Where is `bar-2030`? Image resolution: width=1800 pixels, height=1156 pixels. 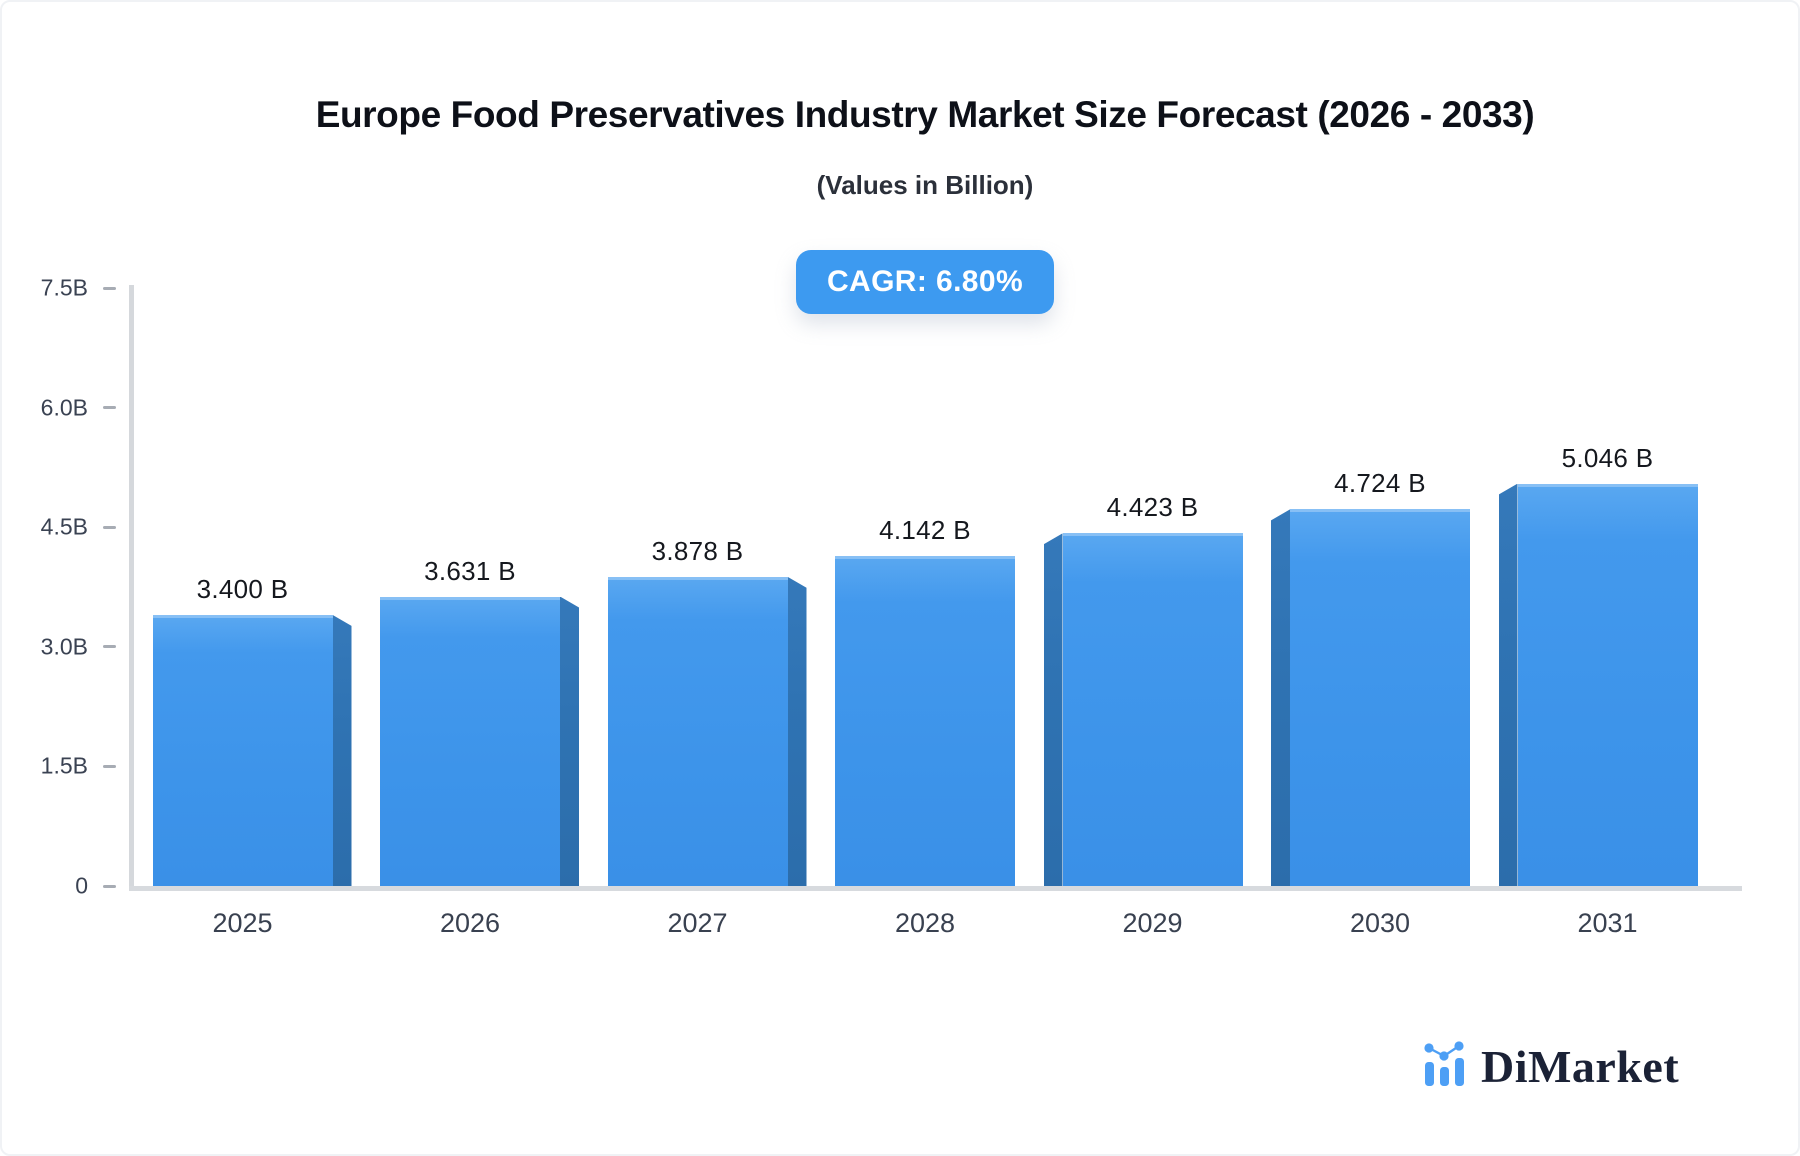 bar-2030 is located at coordinates (1380, 697).